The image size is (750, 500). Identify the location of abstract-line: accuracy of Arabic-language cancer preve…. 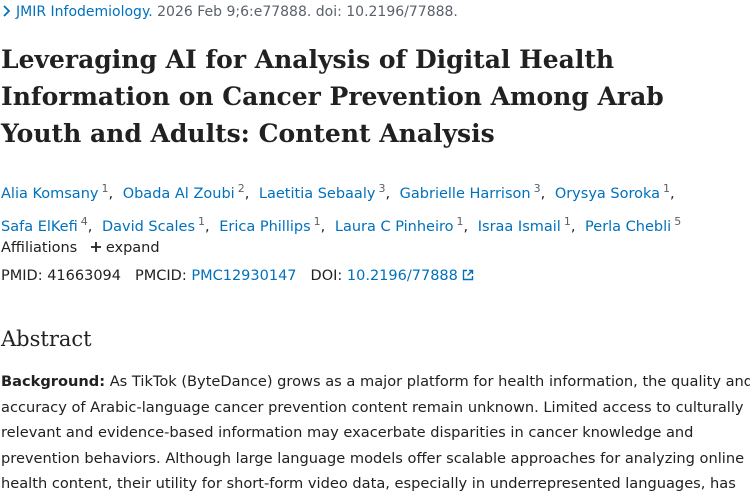
(375, 408).